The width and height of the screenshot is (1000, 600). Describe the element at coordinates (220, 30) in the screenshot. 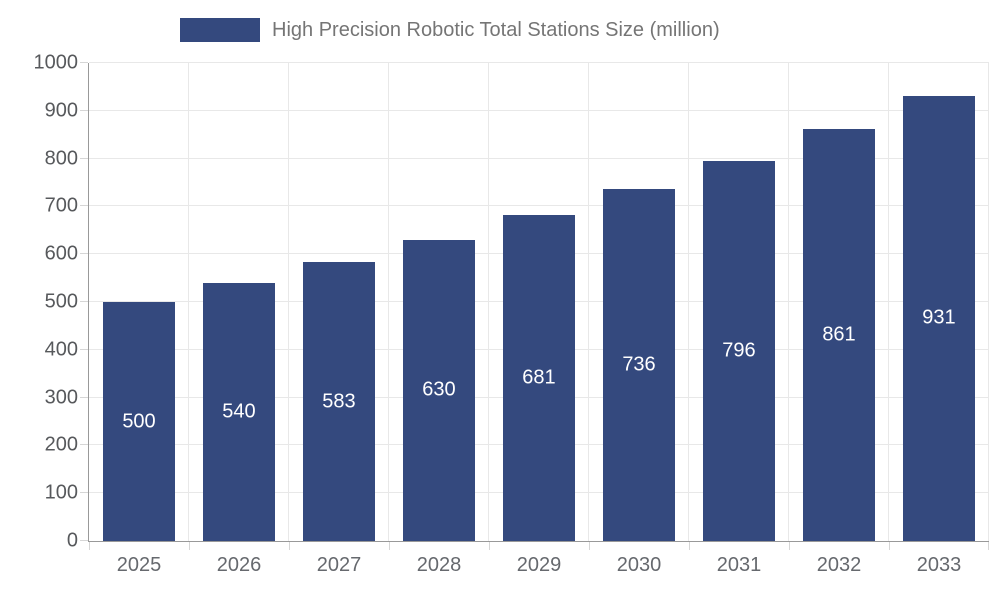

I see `legend-swatch` at that location.